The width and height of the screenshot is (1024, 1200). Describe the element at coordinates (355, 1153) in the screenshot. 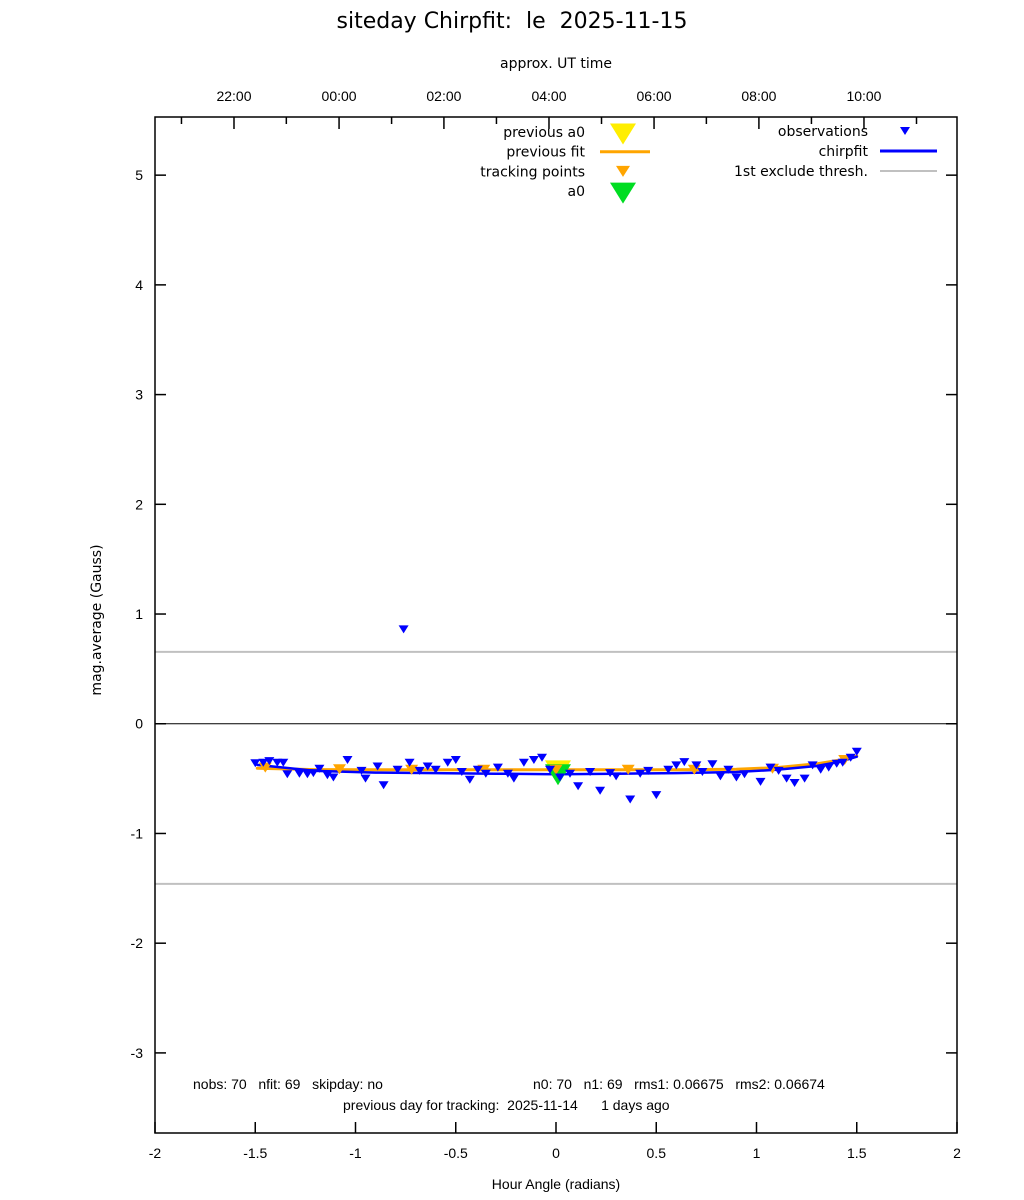

I see `x-tick-label: -1` at that location.